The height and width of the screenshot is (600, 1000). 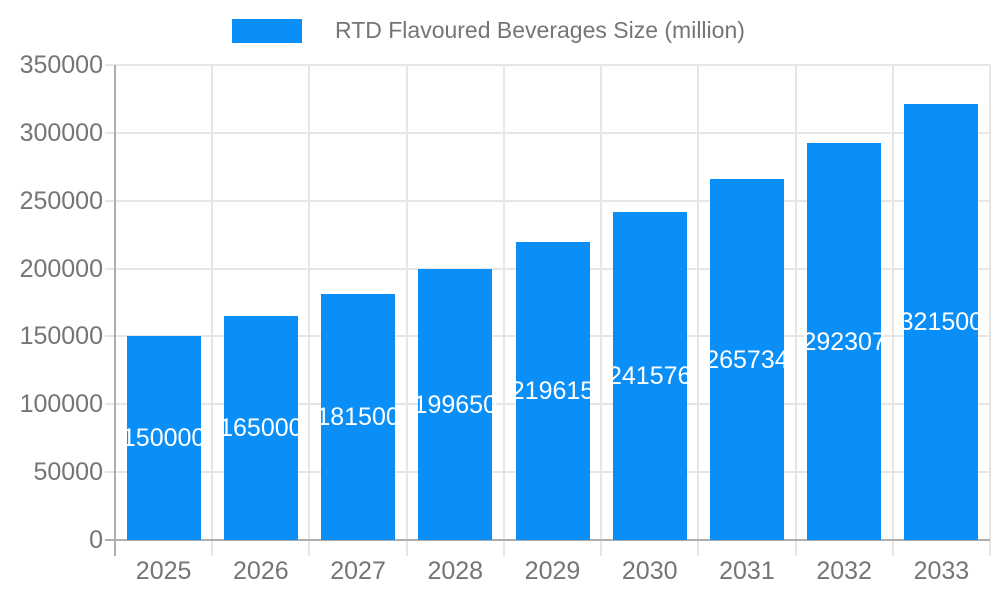 I want to click on x-axis-tick-label: 2027, so click(x=358, y=571).